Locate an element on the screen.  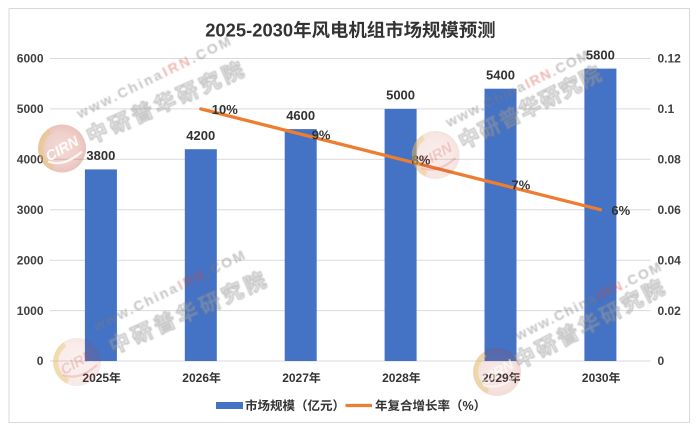
svg-text: 0.04 is located at coordinates (670, 260).